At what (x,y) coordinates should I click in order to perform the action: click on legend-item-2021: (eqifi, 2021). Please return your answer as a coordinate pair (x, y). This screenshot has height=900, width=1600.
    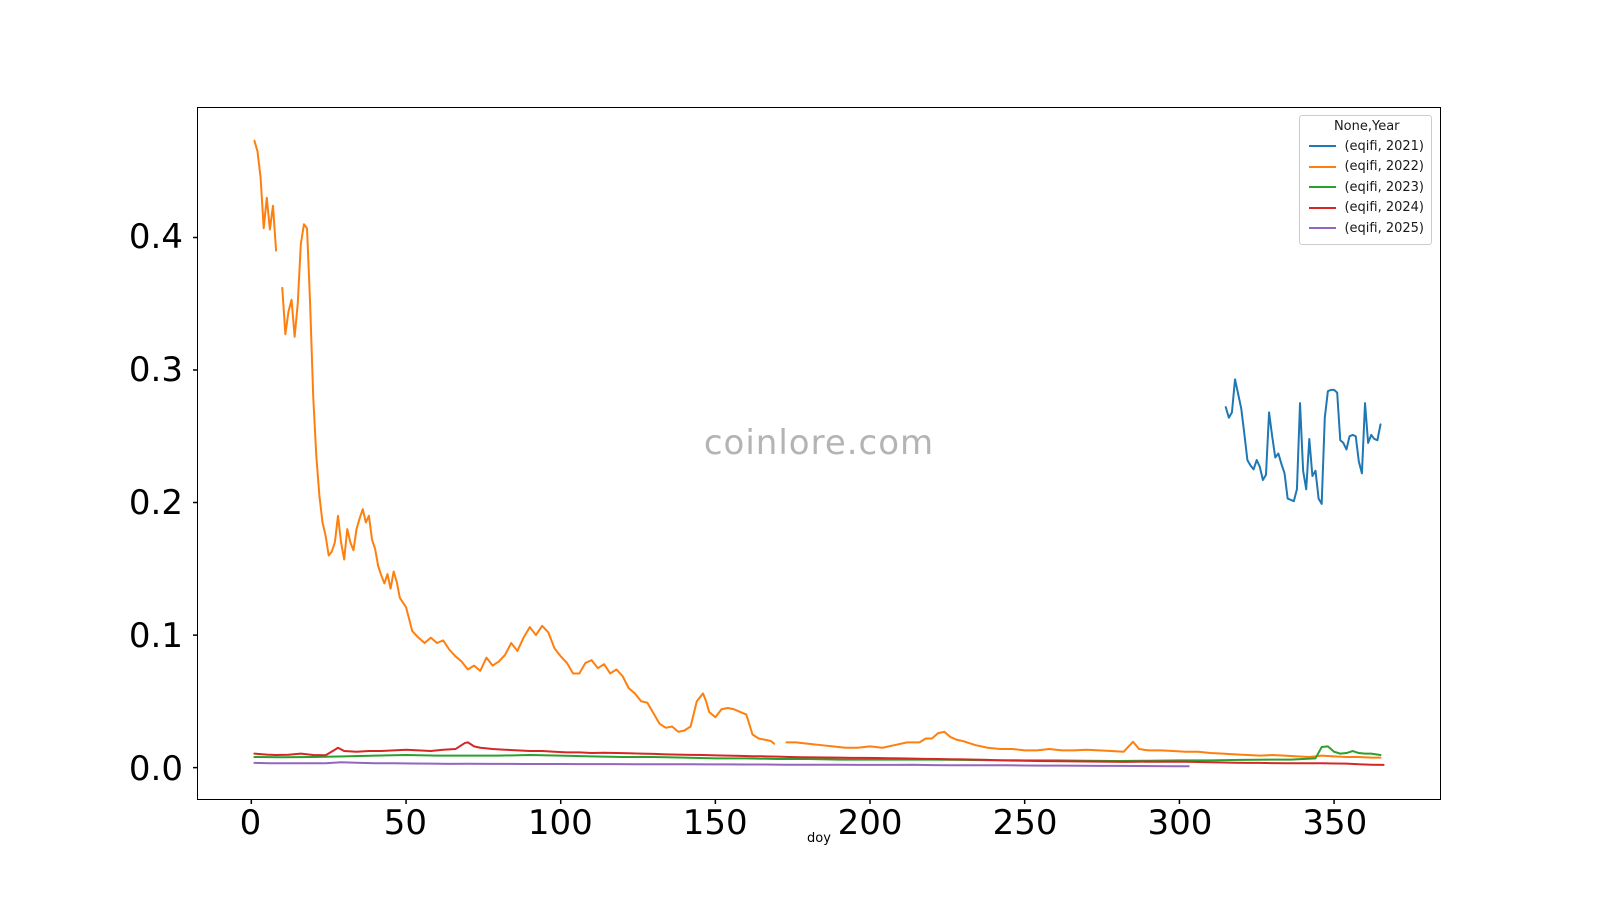
    Looking at the image, I should click on (1366, 146).